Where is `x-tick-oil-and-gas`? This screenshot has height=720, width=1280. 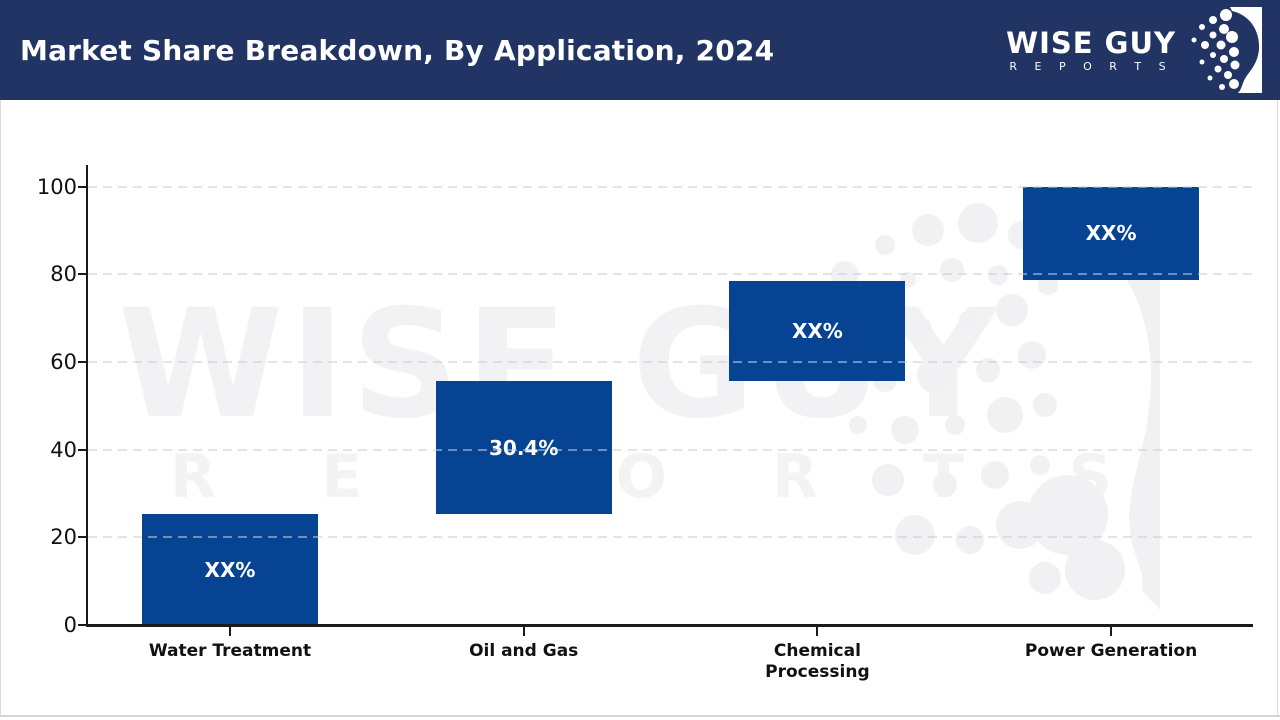 x-tick-oil-and-gas is located at coordinates (523, 631).